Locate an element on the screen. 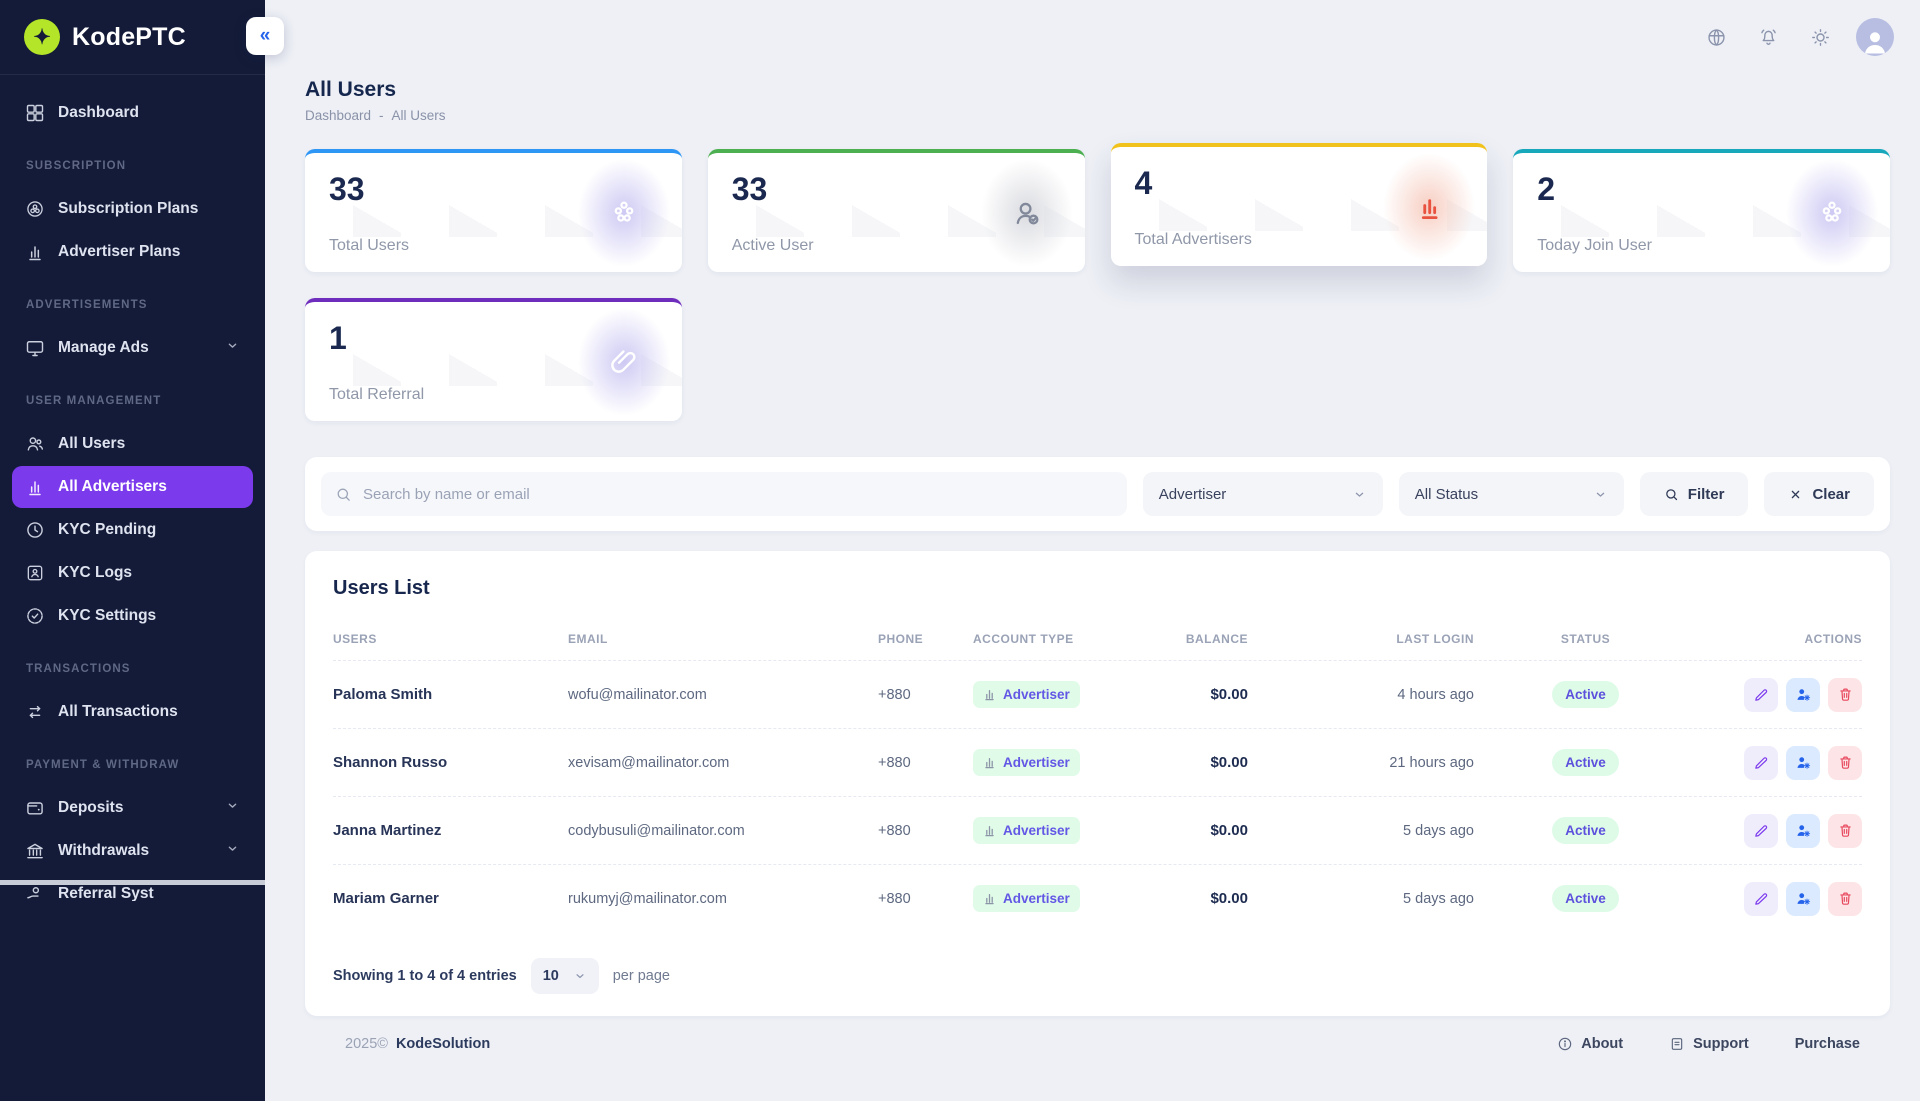 The width and height of the screenshot is (1920, 1101). purchase-label: Purchase is located at coordinates (1827, 1044).